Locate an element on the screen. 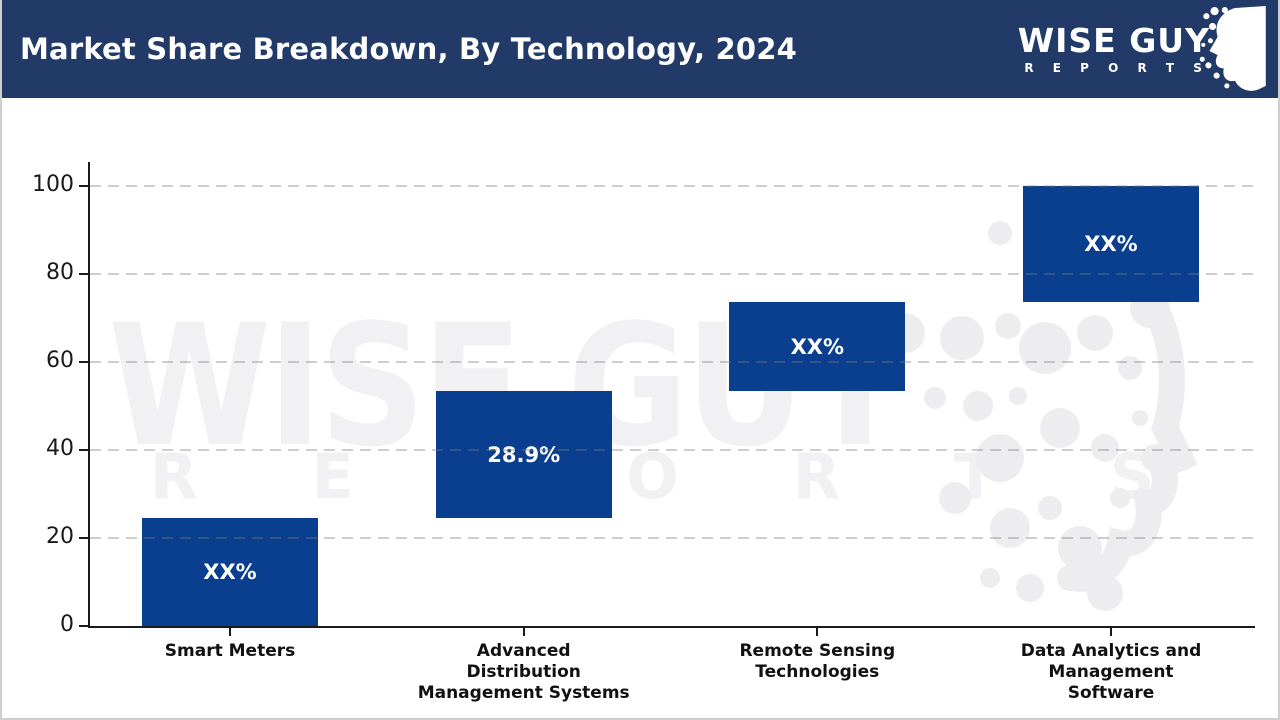 The height and width of the screenshot is (720, 1280). x-tick-mark-data-analytics is located at coordinates (1111, 632).